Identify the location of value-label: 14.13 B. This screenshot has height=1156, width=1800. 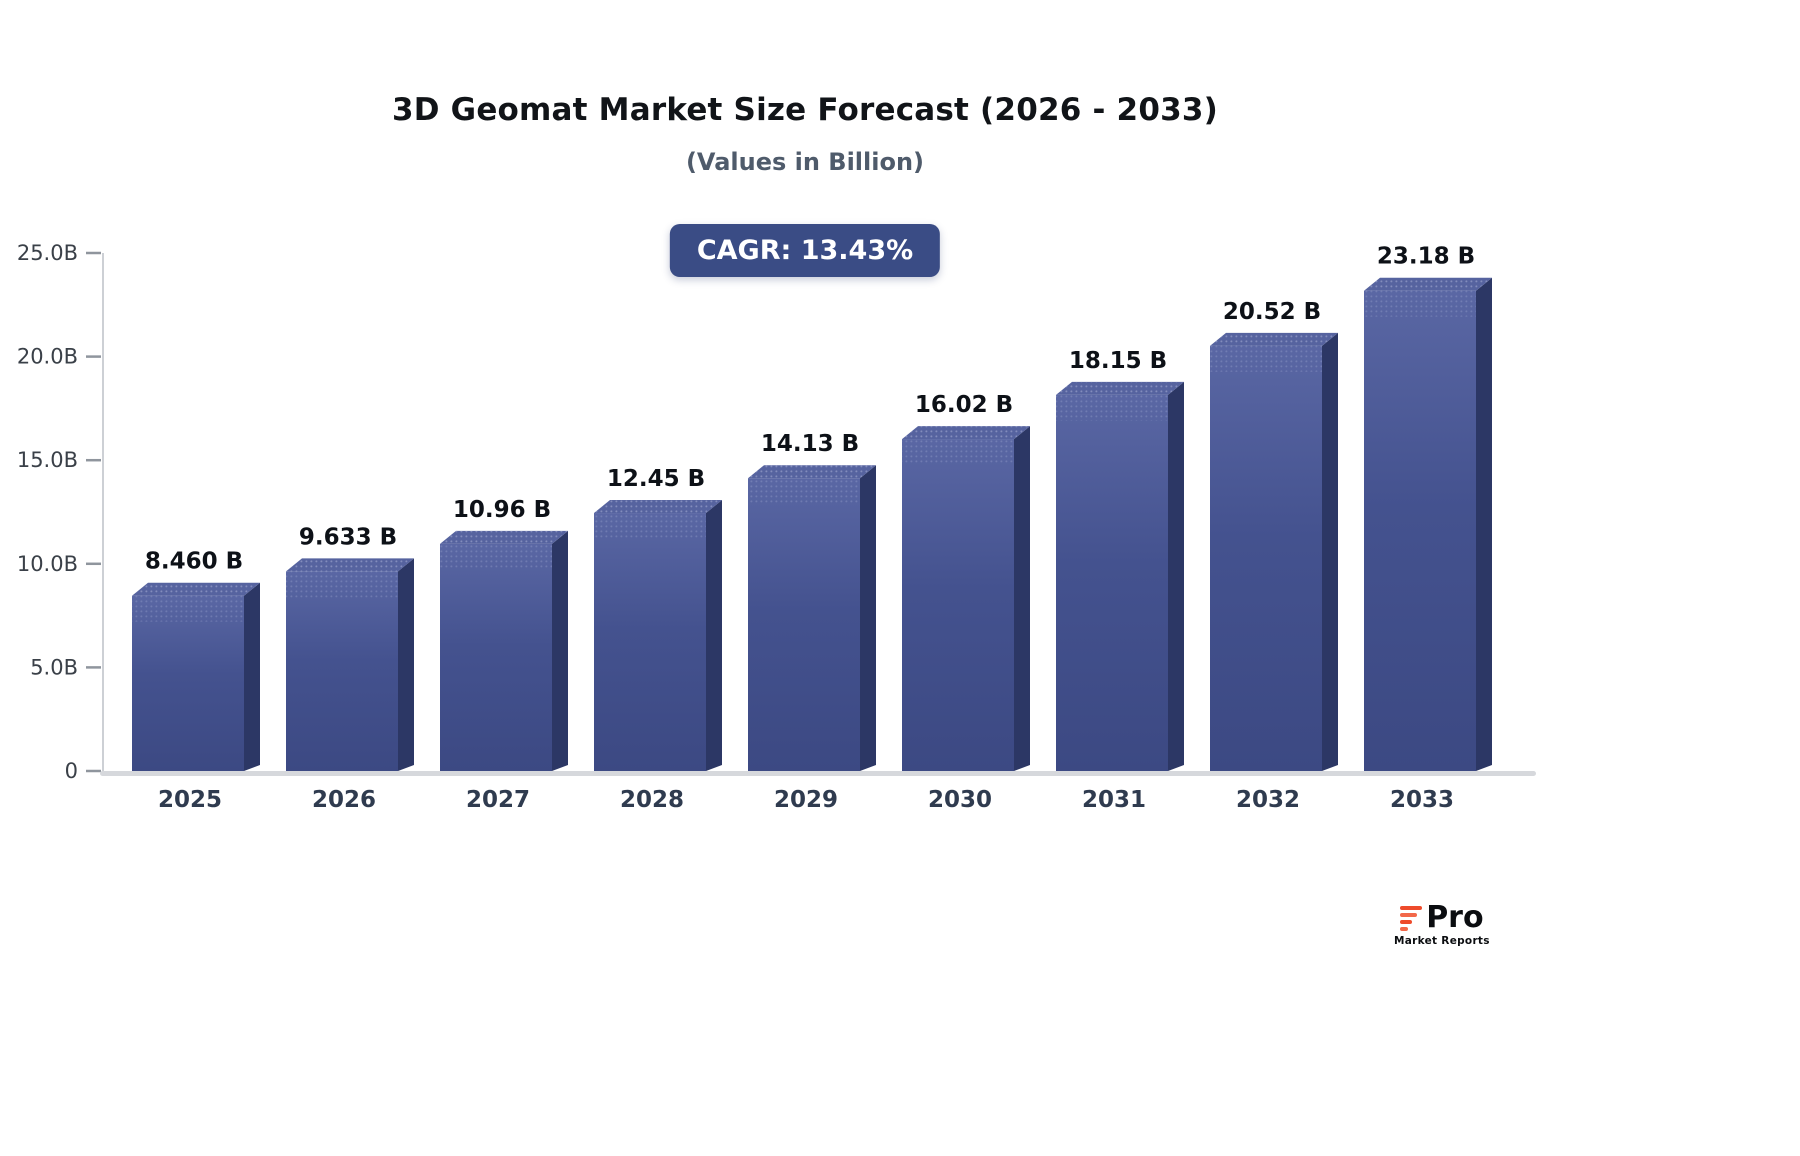
(810, 444).